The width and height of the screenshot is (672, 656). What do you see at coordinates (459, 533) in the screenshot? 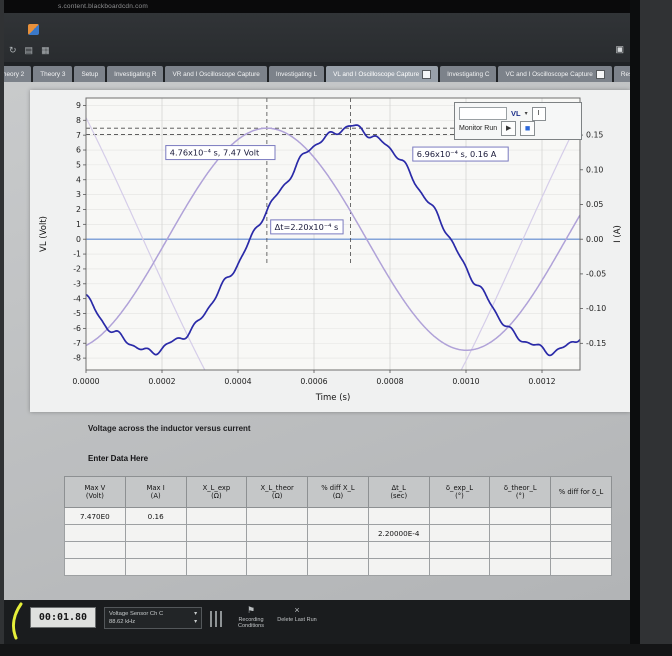
I see `cell-r1c6` at bounding box center [459, 533].